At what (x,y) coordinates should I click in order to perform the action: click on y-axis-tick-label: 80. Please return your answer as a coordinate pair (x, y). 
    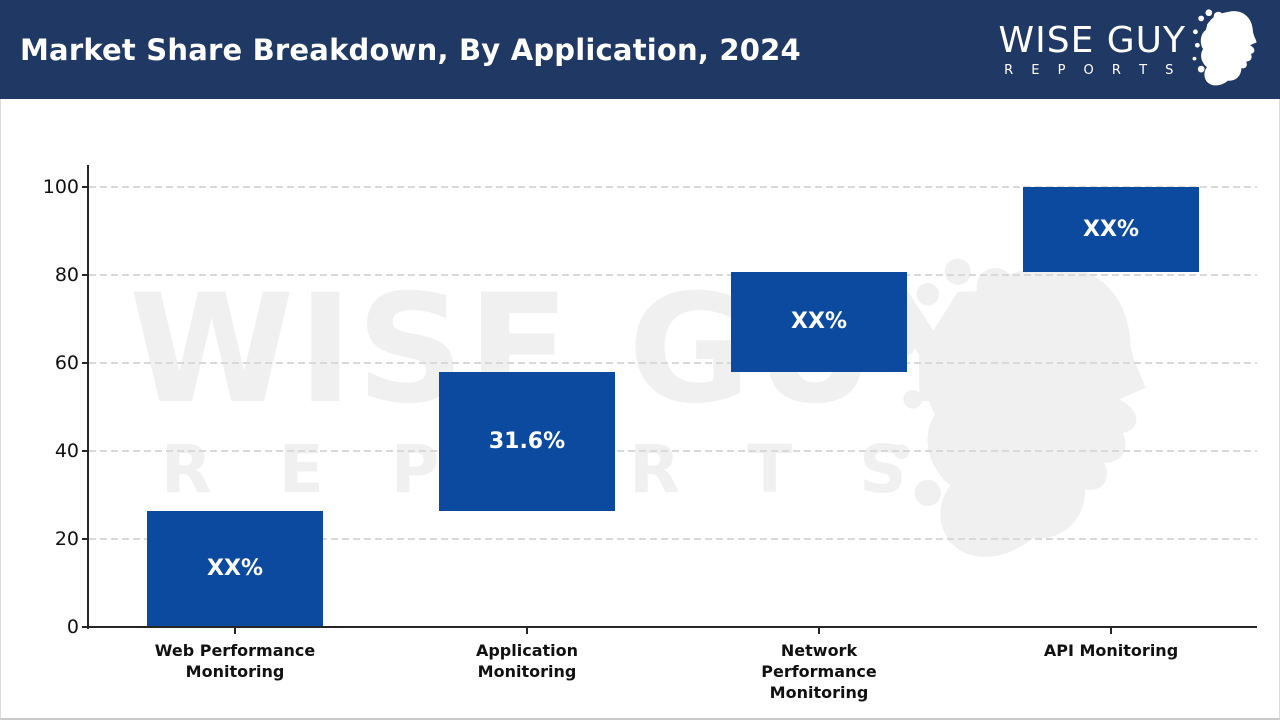
    Looking at the image, I should click on (66, 275).